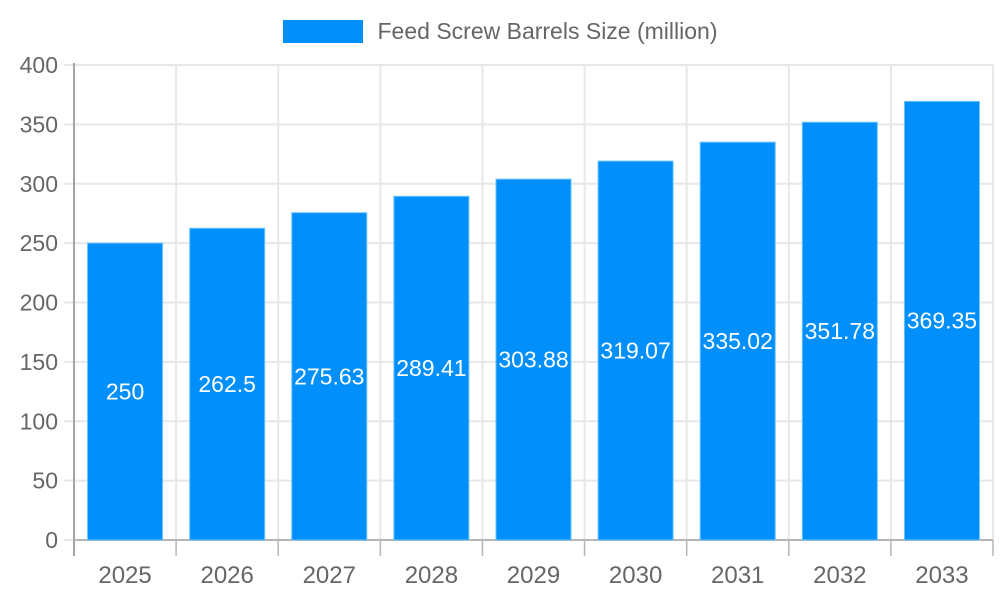 The width and height of the screenshot is (1000, 600). I want to click on x-tick-label: 2032, so click(839, 575).